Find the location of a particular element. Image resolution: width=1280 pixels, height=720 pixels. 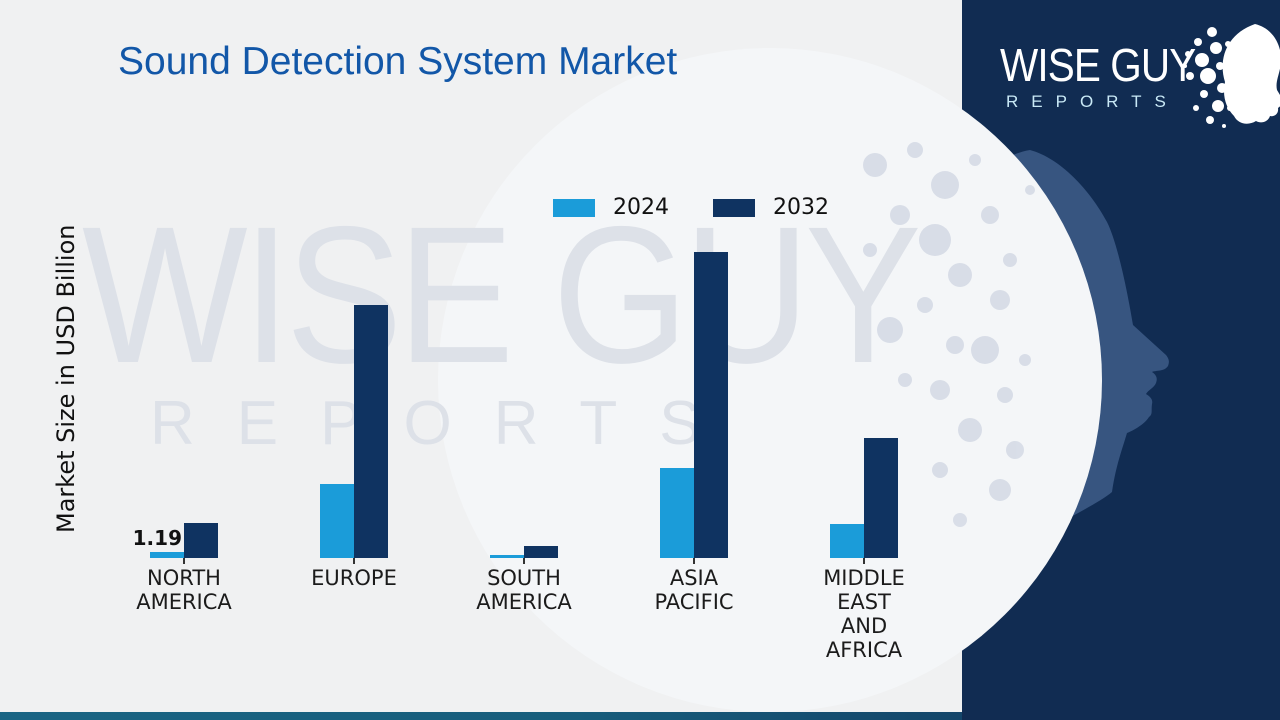

bar-2024-europe is located at coordinates (337, 521).